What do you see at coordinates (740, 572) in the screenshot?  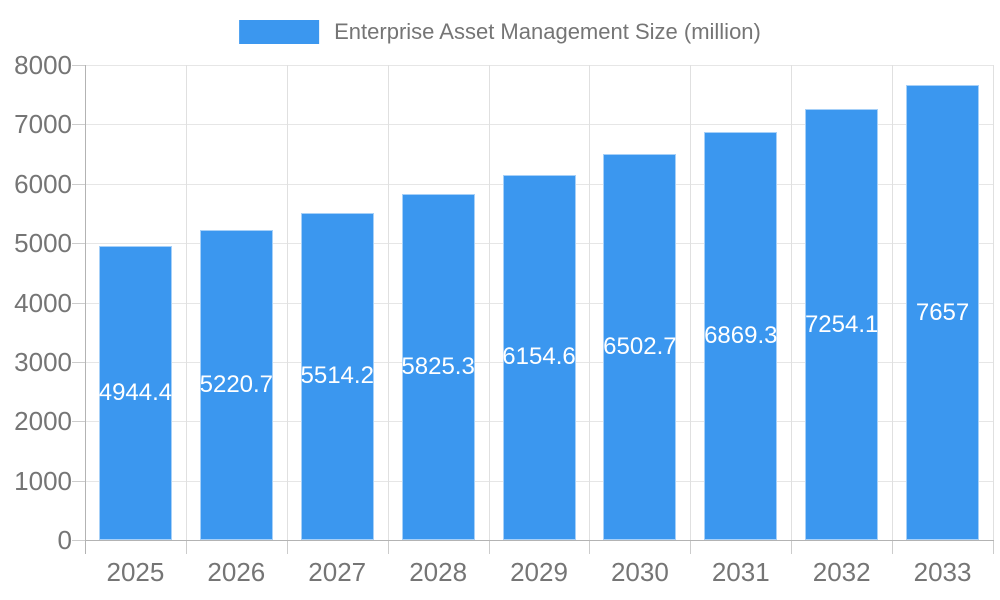 I see `x-axis-label: 2031` at bounding box center [740, 572].